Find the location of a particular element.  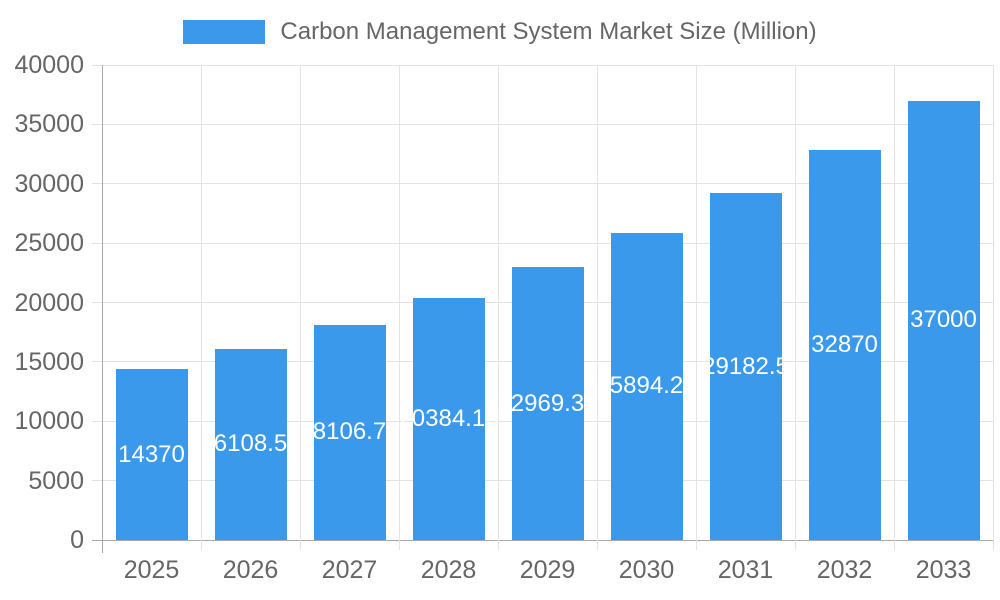

x-tick-label-2031: 2031 is located at coordinates (745, 570).